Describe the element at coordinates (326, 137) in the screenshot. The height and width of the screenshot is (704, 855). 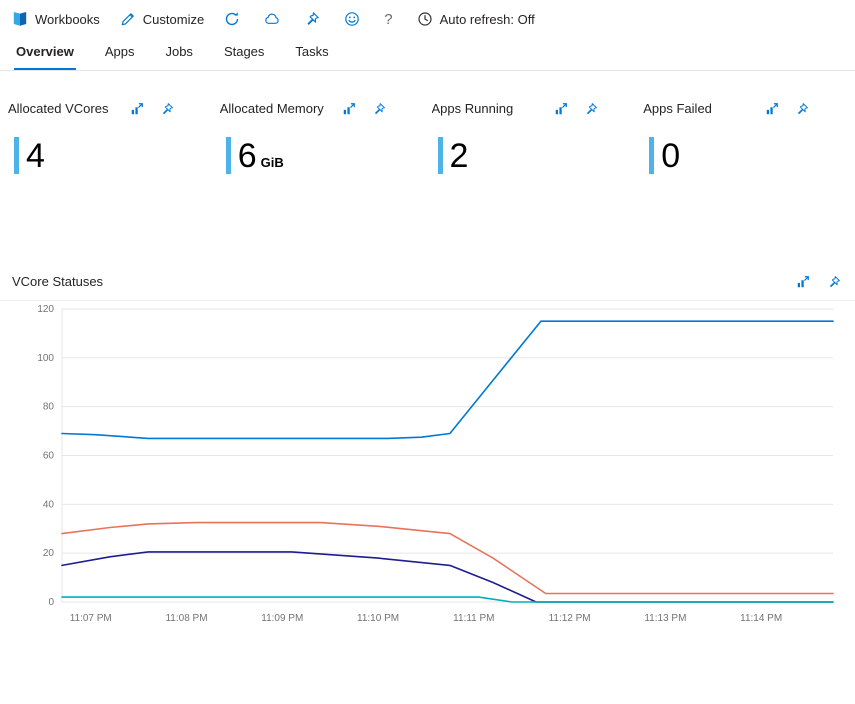
I see `tile-allocated-memory: Allocated Memory 6 GiB` at that location.